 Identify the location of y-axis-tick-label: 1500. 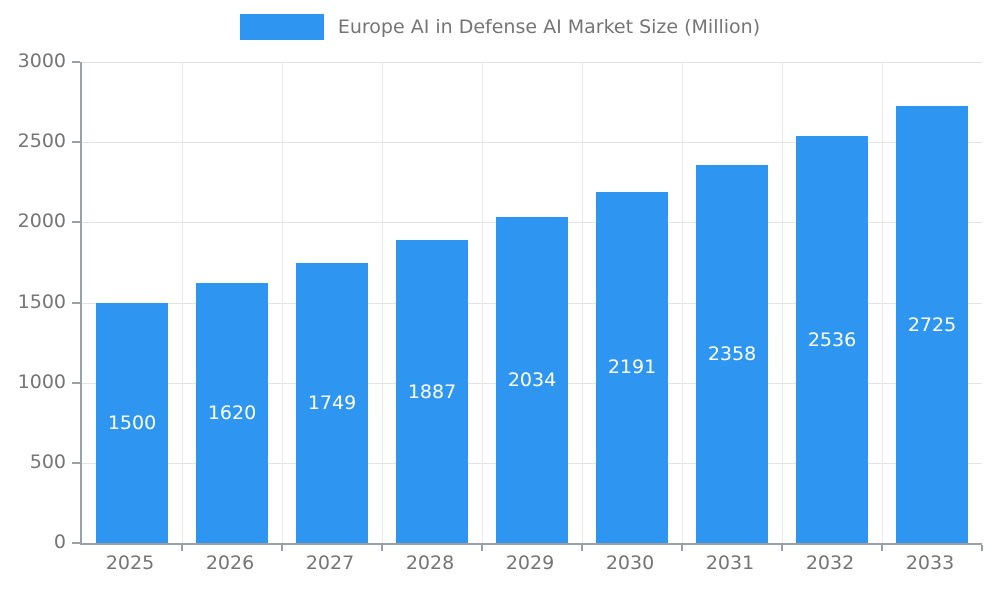
(41, 301).